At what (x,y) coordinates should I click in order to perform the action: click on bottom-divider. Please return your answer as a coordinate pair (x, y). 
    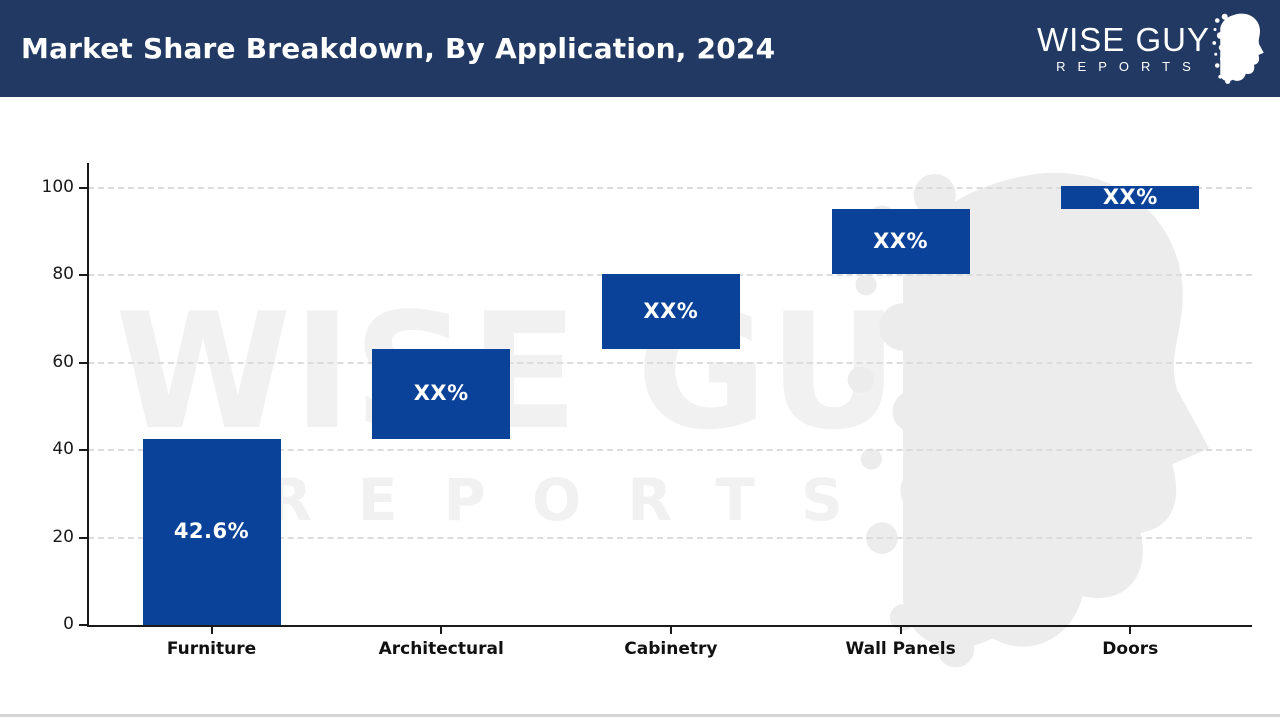
    Looking at the image, I should click on (640, 715).